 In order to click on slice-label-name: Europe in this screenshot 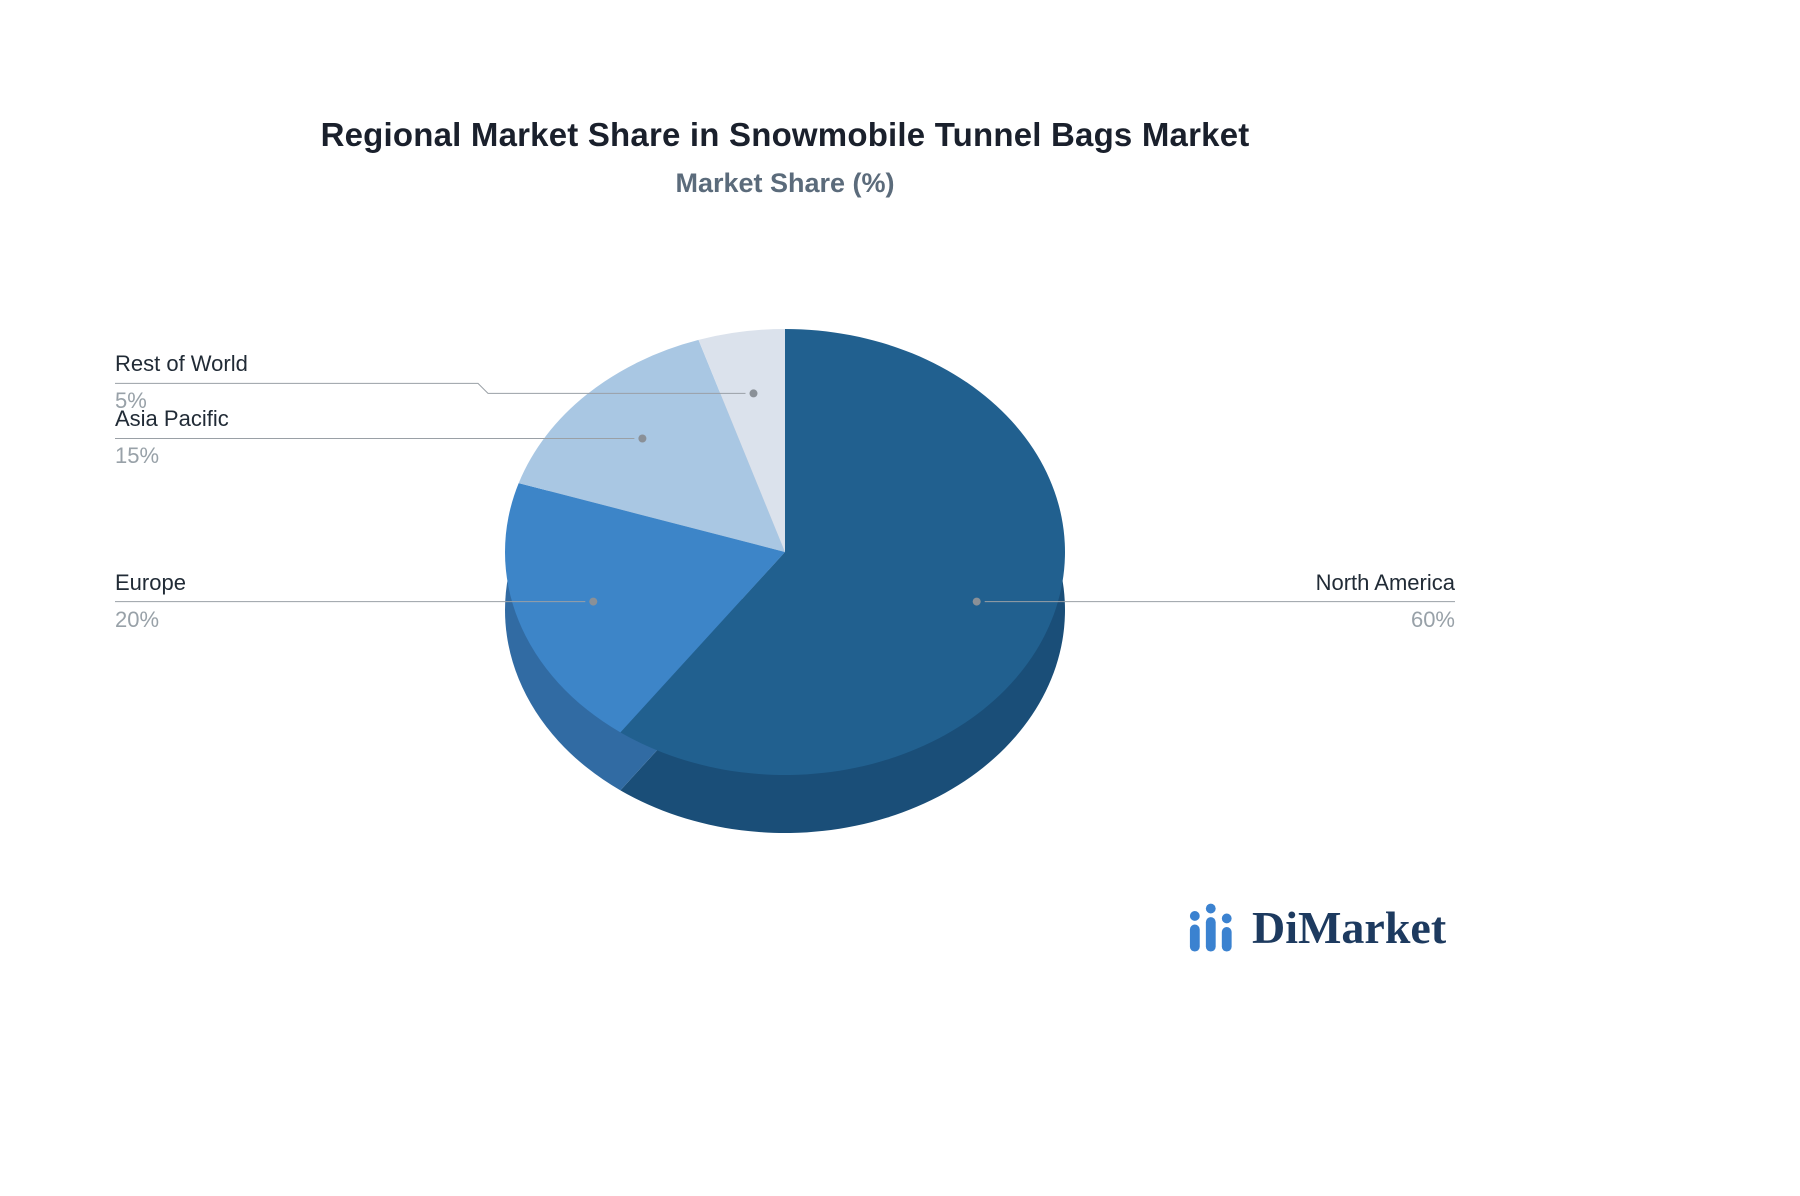, I will do `click(150, 582)`.